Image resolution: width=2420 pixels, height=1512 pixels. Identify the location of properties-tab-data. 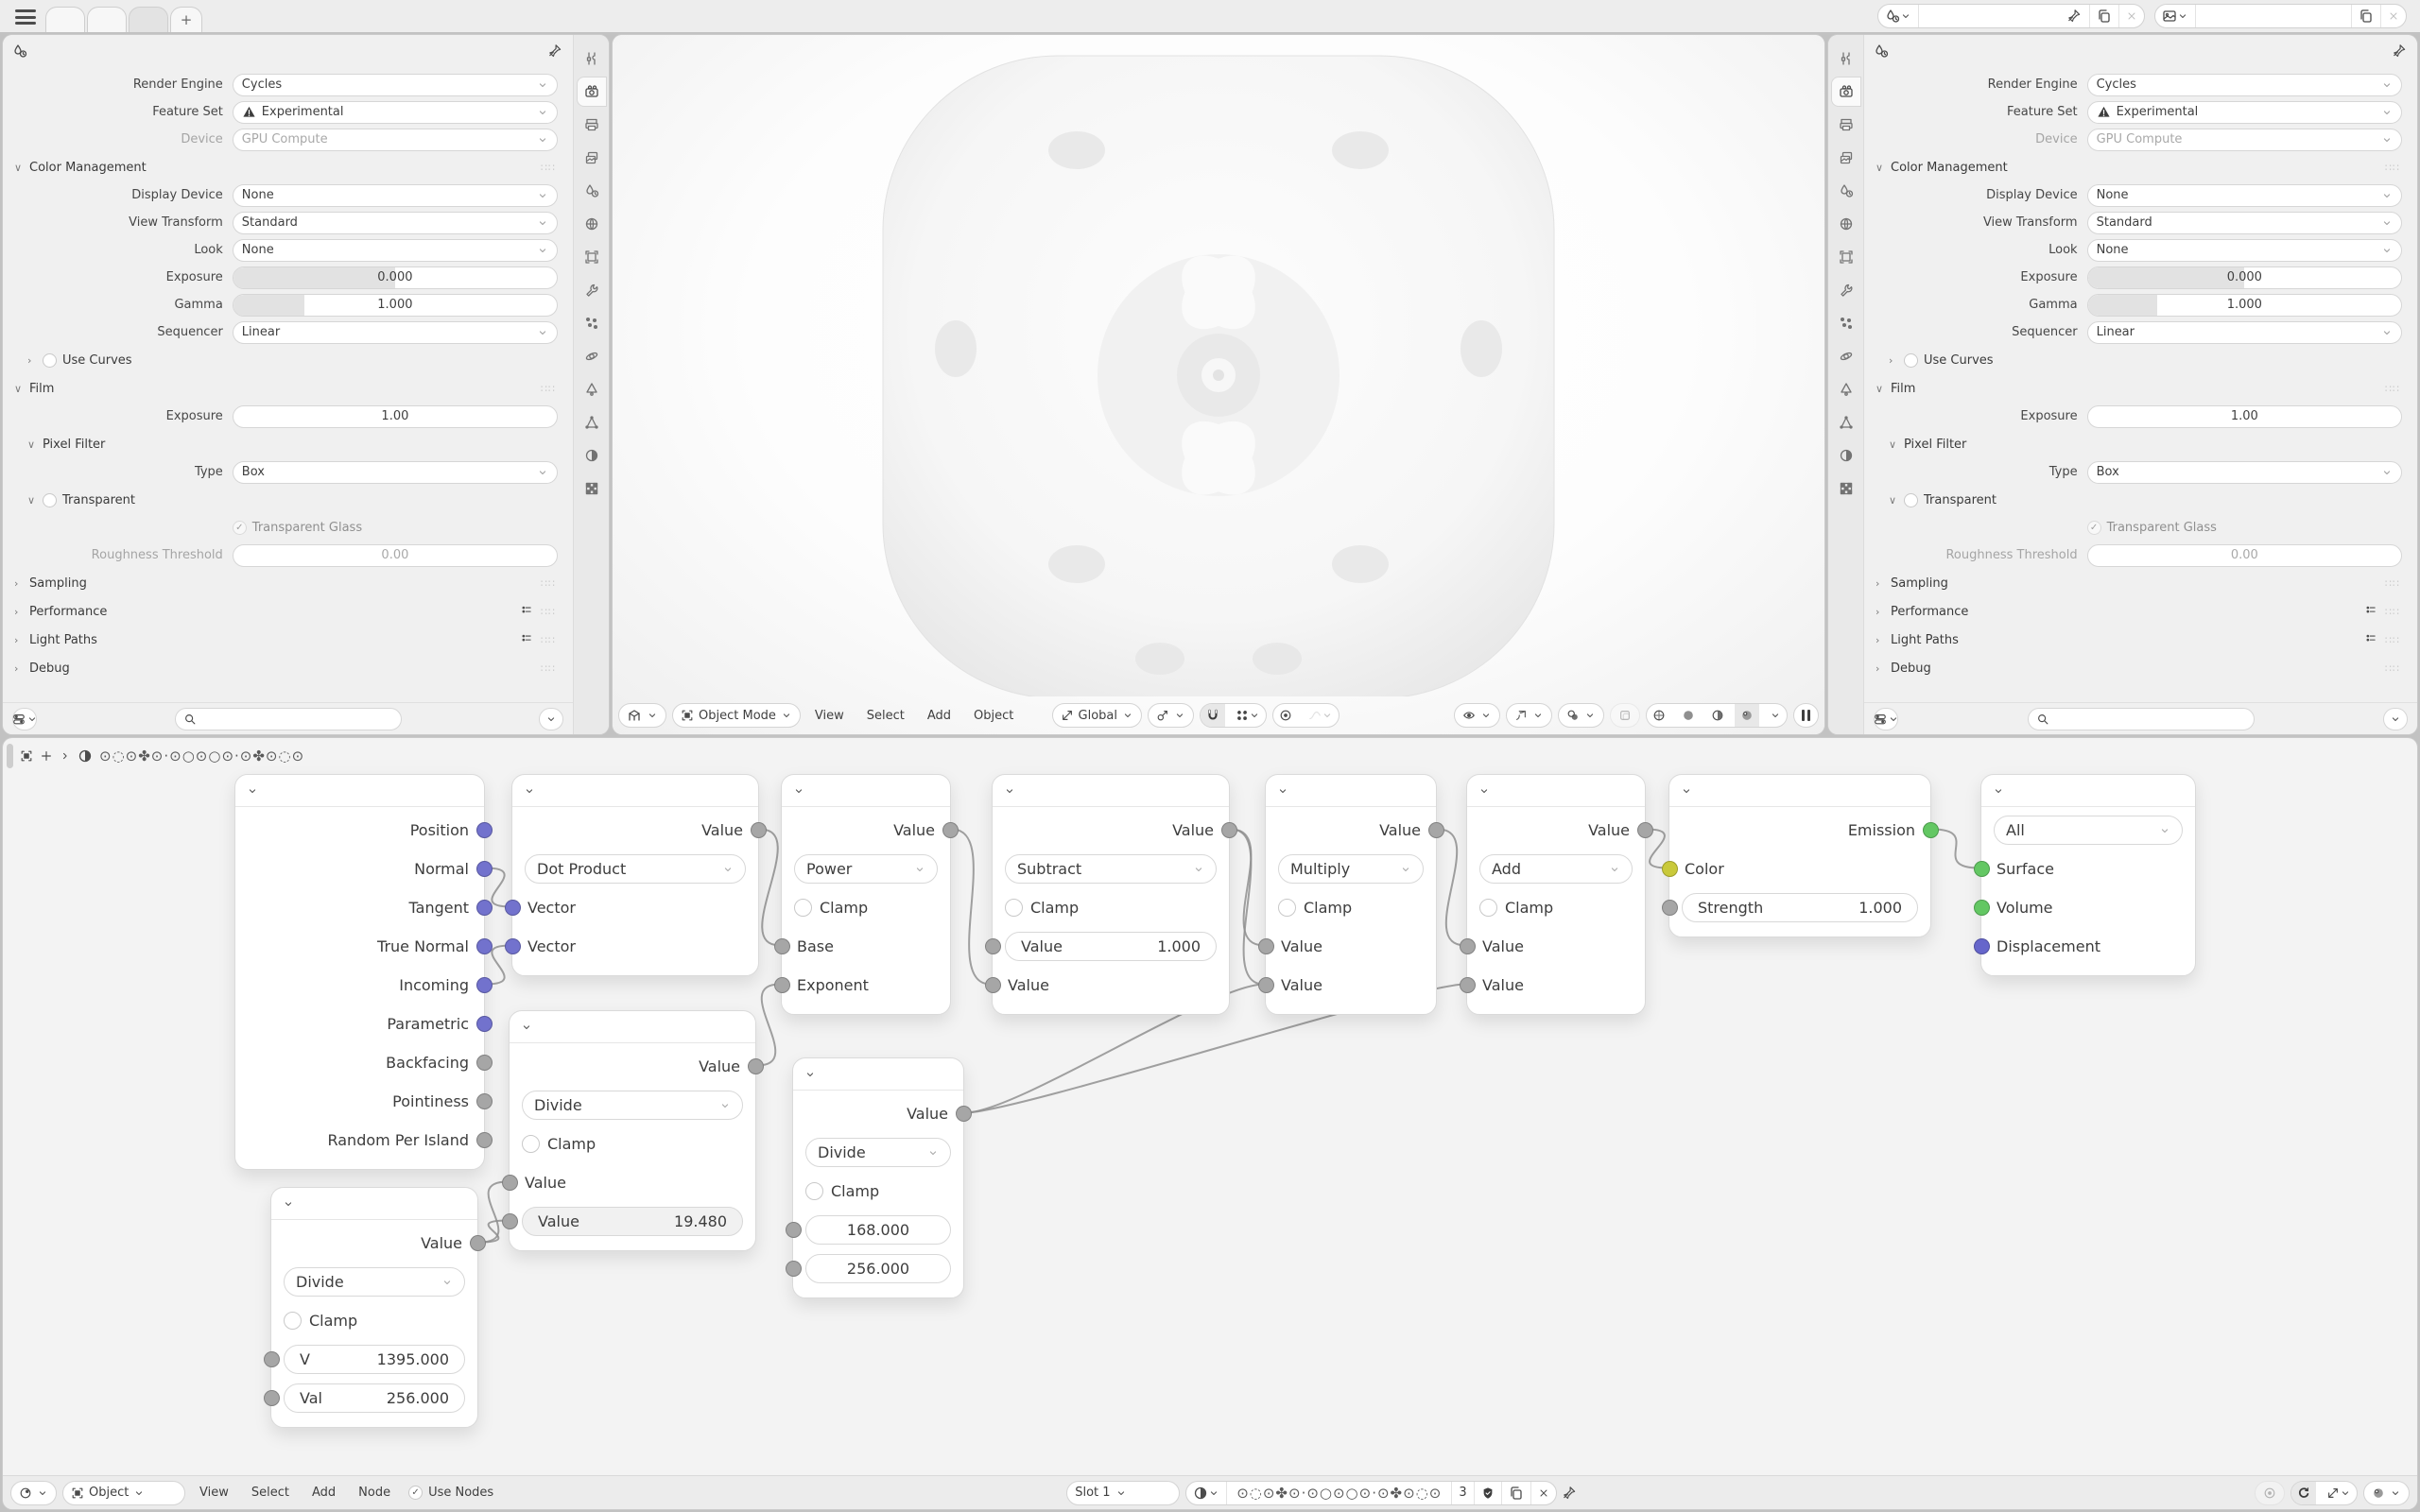
(592, 422).